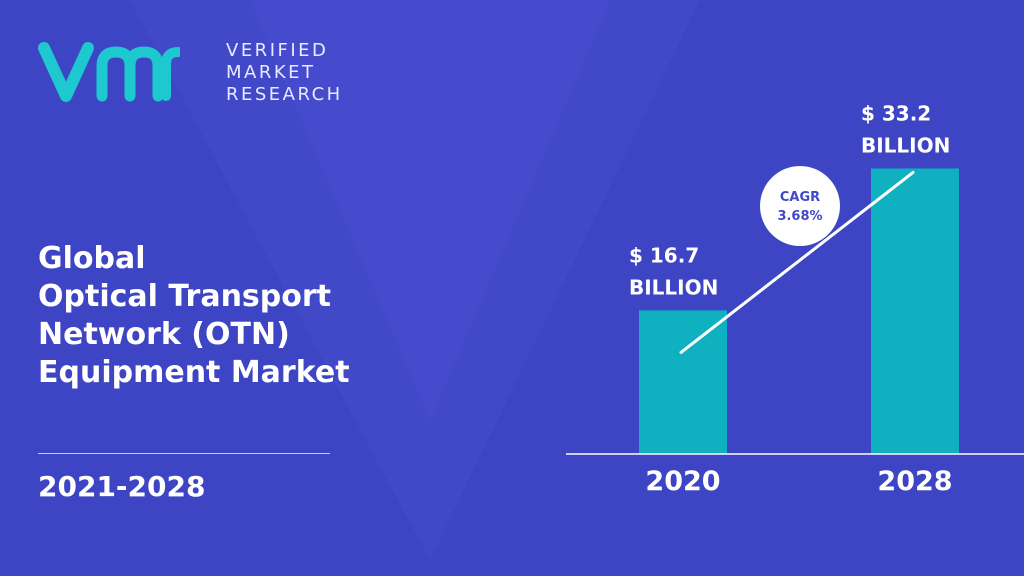 The height and width of the screenshot is (576, 1024). Describe the element at coordinates (122, 486) in the screenshot. I see `forecast-period: 2021-2028` at that location.